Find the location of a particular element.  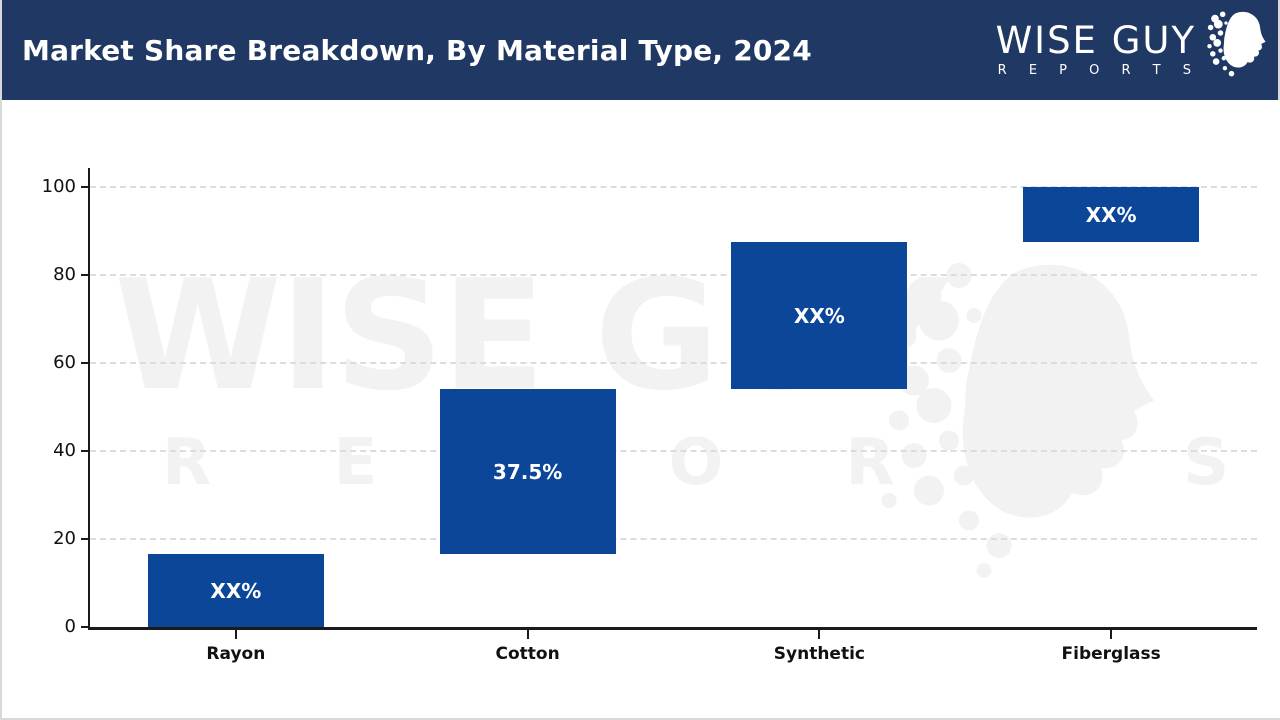

y-tick-label: 60 is located at coordinates (64, 362).